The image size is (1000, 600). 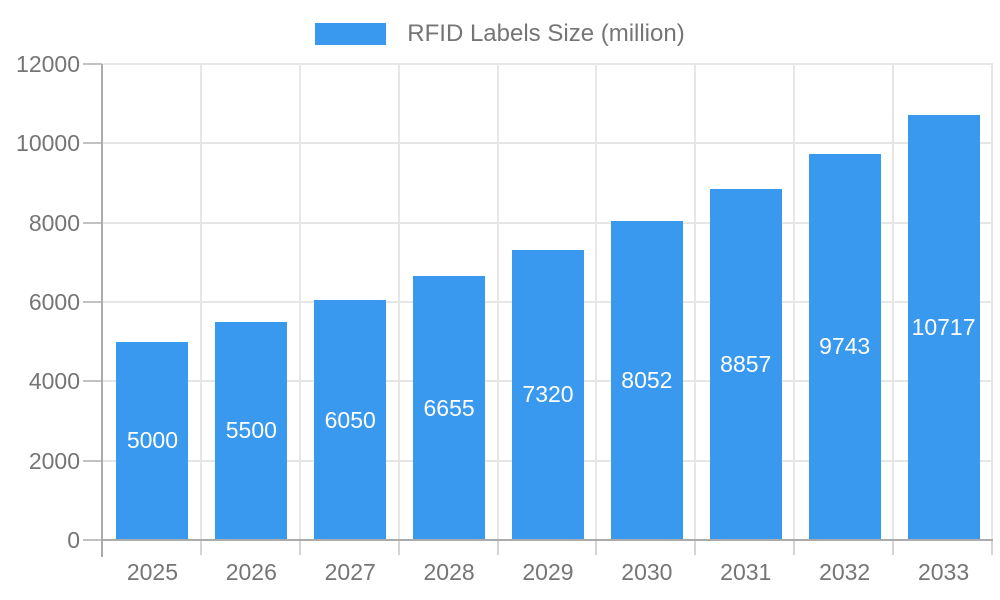 I want to click on bar: 5000, so click(x=152, y=440).